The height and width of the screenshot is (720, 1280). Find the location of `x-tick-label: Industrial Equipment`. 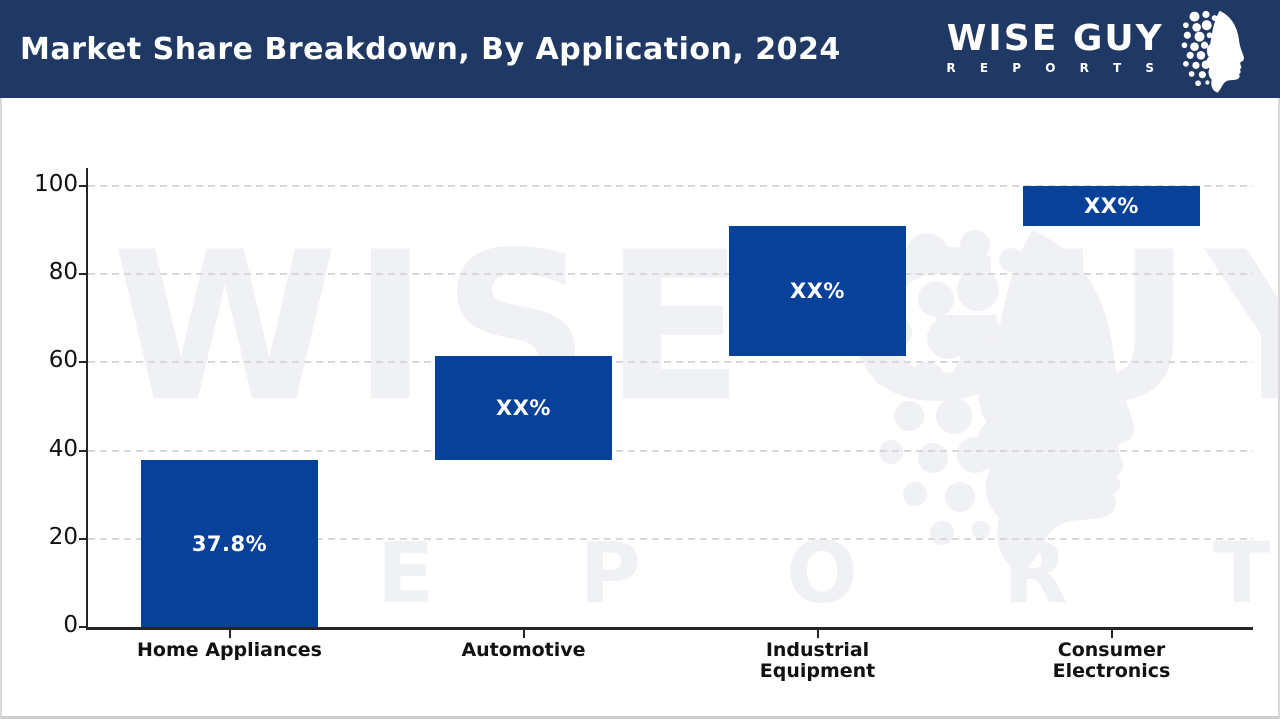

x-tick-label: Industrial Equipment is located at coordinates (817, 660).